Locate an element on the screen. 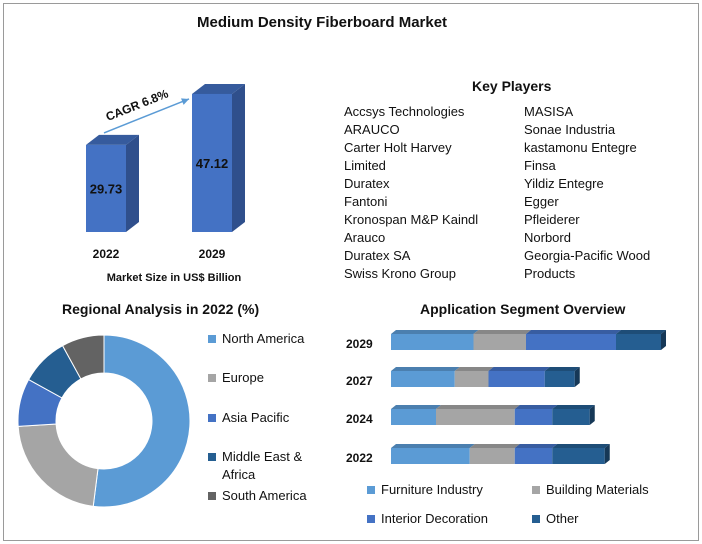 The height and width of the screenshot is (544, 702). key-player-item: Egger is located at coordinates (541, 201).